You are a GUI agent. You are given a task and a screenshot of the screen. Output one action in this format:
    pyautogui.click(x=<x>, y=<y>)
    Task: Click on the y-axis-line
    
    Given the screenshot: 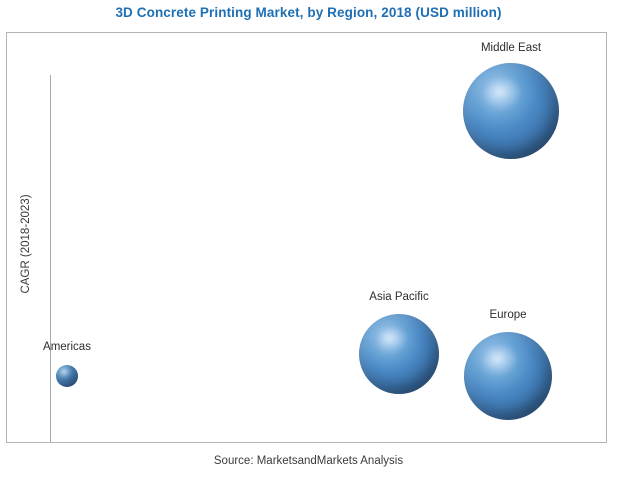 What is the action you would take?
    pyautogui.click(x=50, y=258)
    